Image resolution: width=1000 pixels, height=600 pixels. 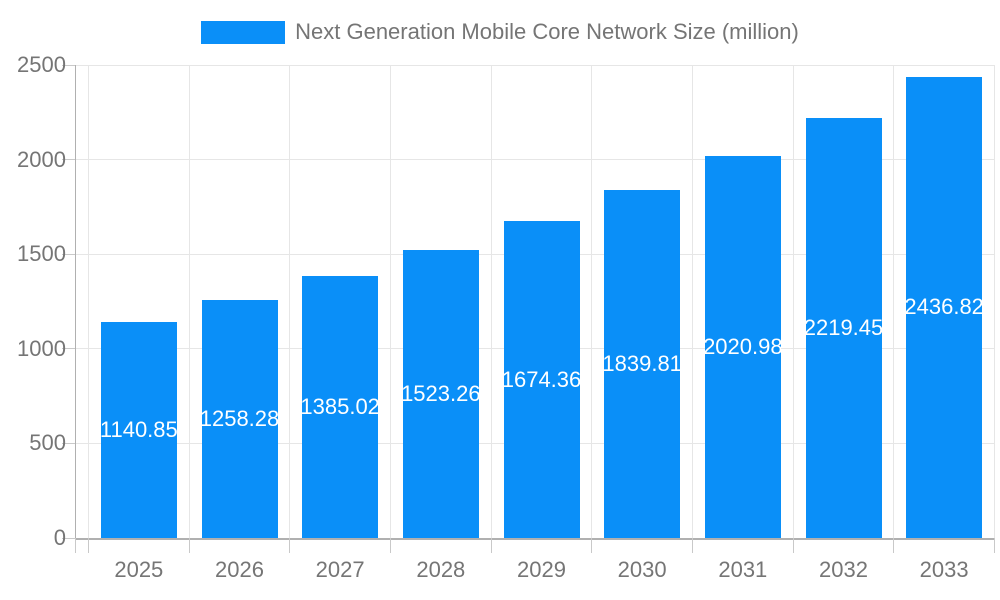 I want to click on bar: 1523.26, so click(x=440, y=393).